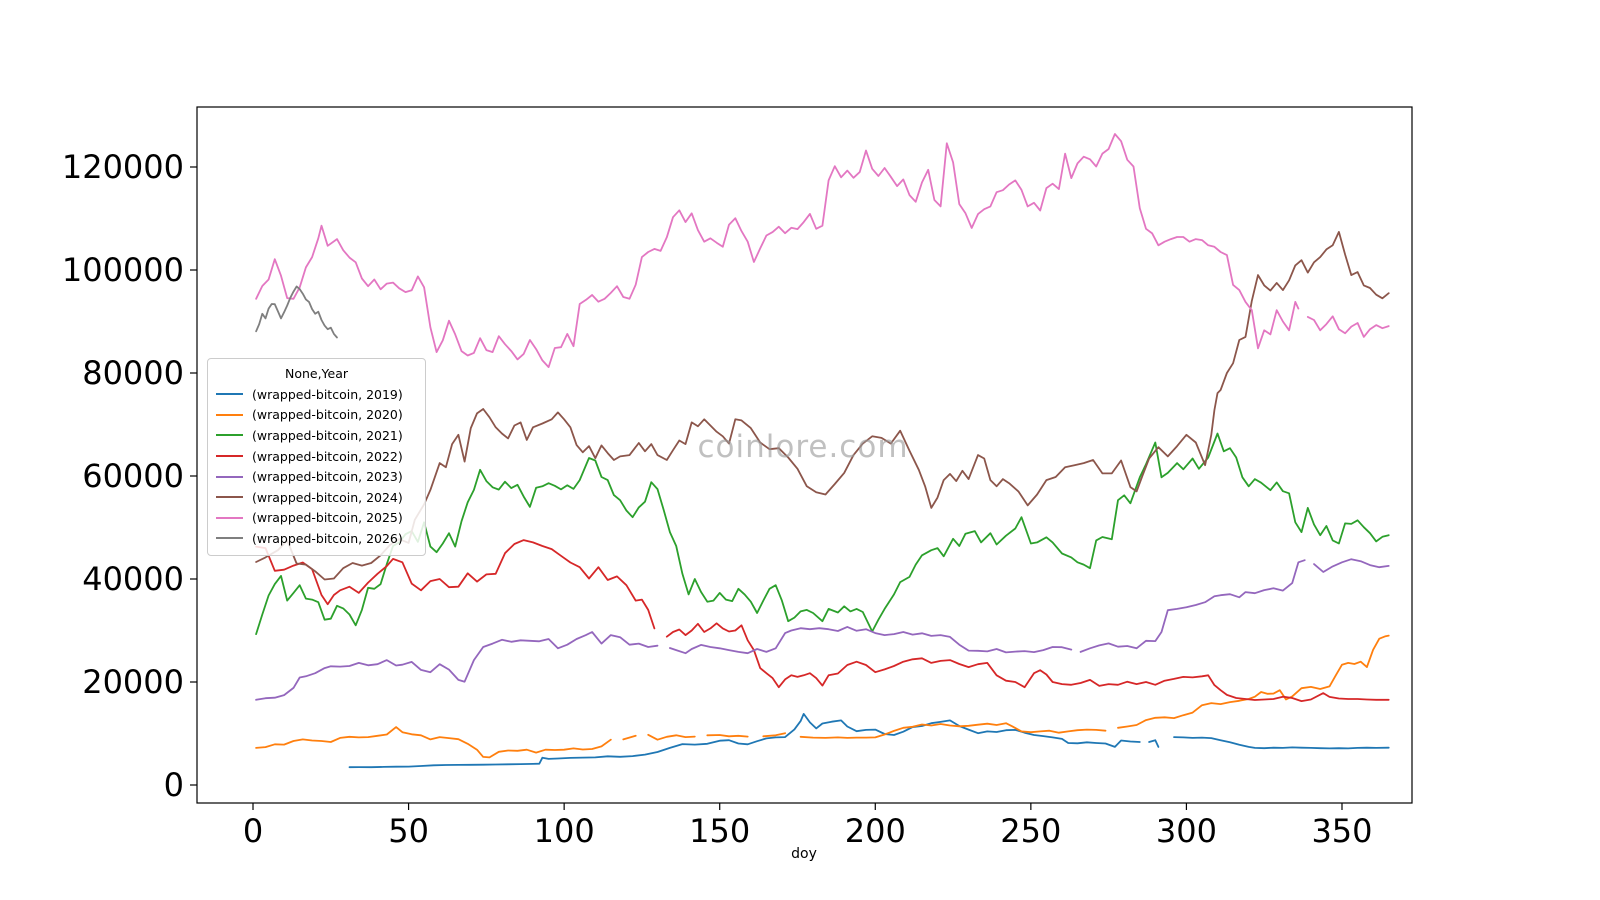 This screenshot has width=1600, height=900. I want to click on legend-label: (wrapped-bitcoin, 2022), so click(327, 456).